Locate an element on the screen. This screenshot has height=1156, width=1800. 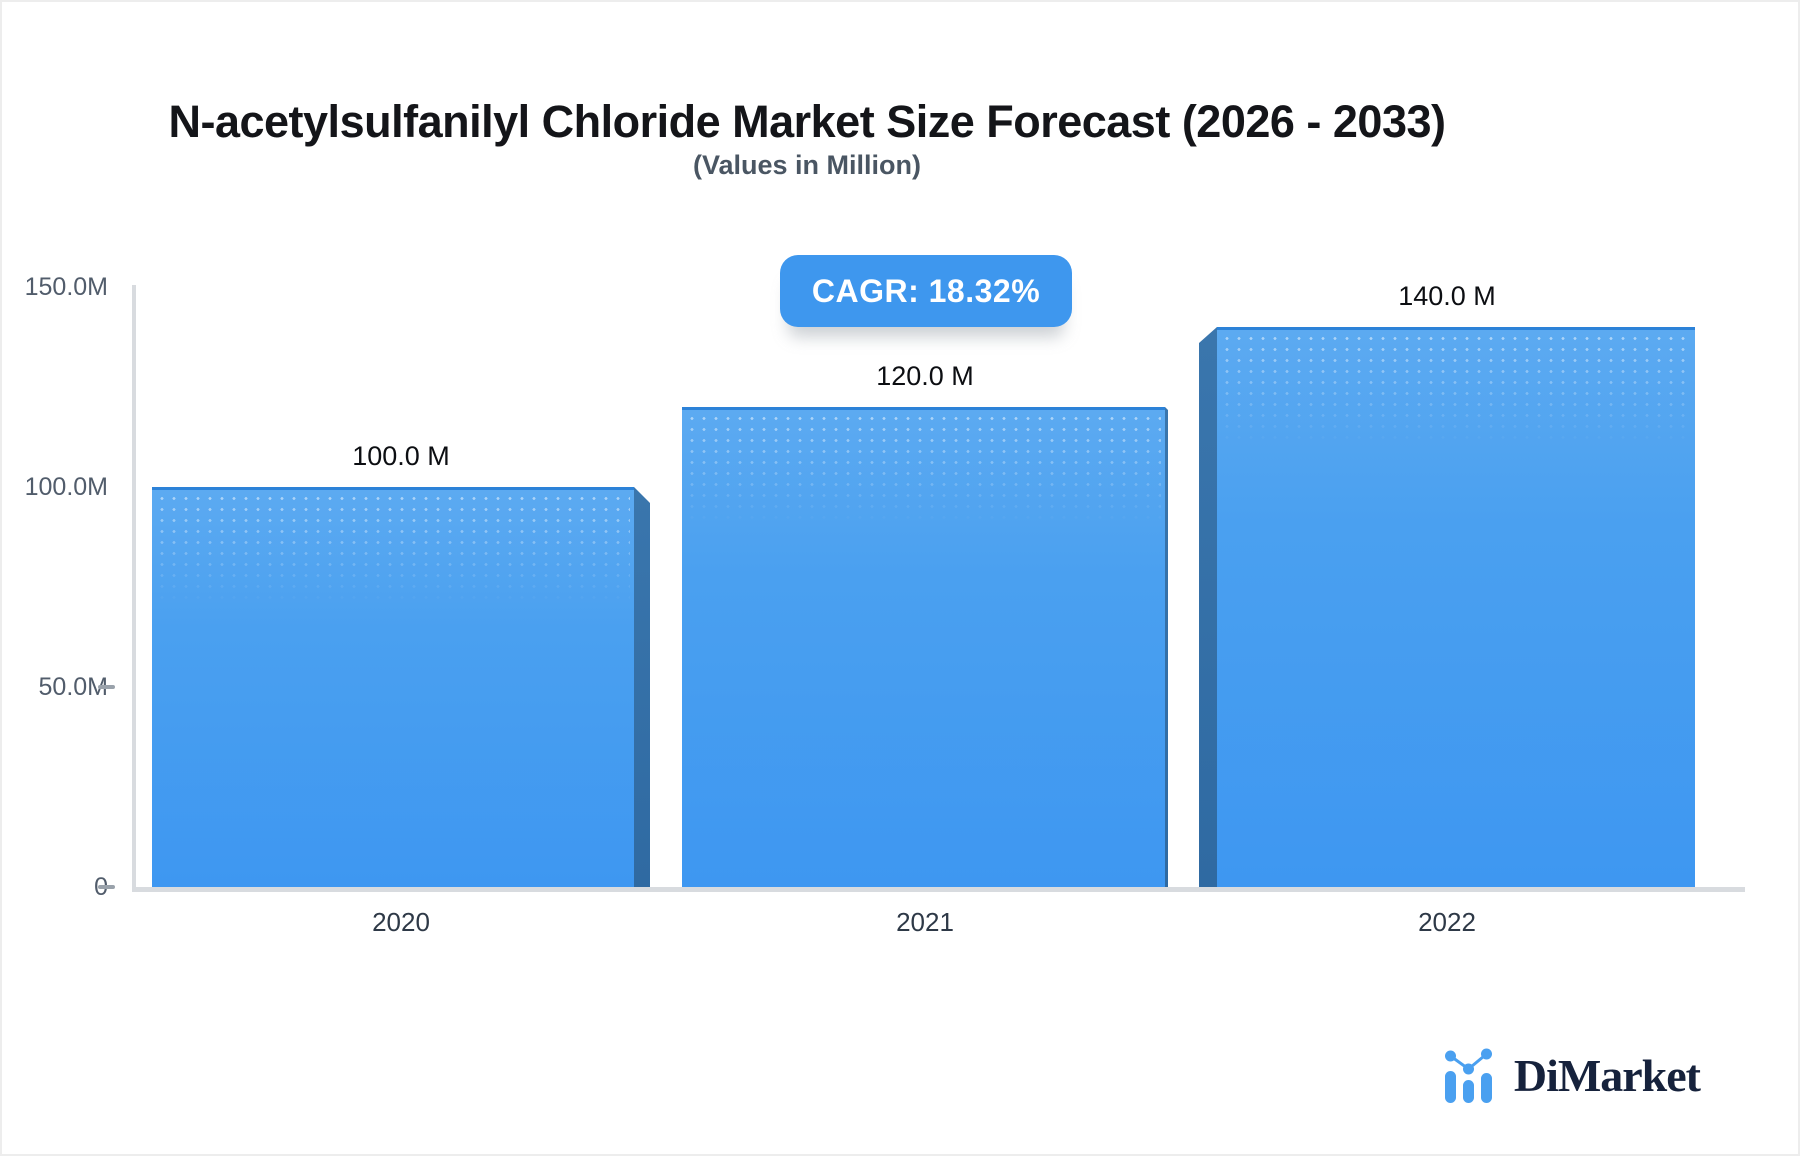
y-tick-label-50.0M: 50.0M is located at coordinates (73, 687).